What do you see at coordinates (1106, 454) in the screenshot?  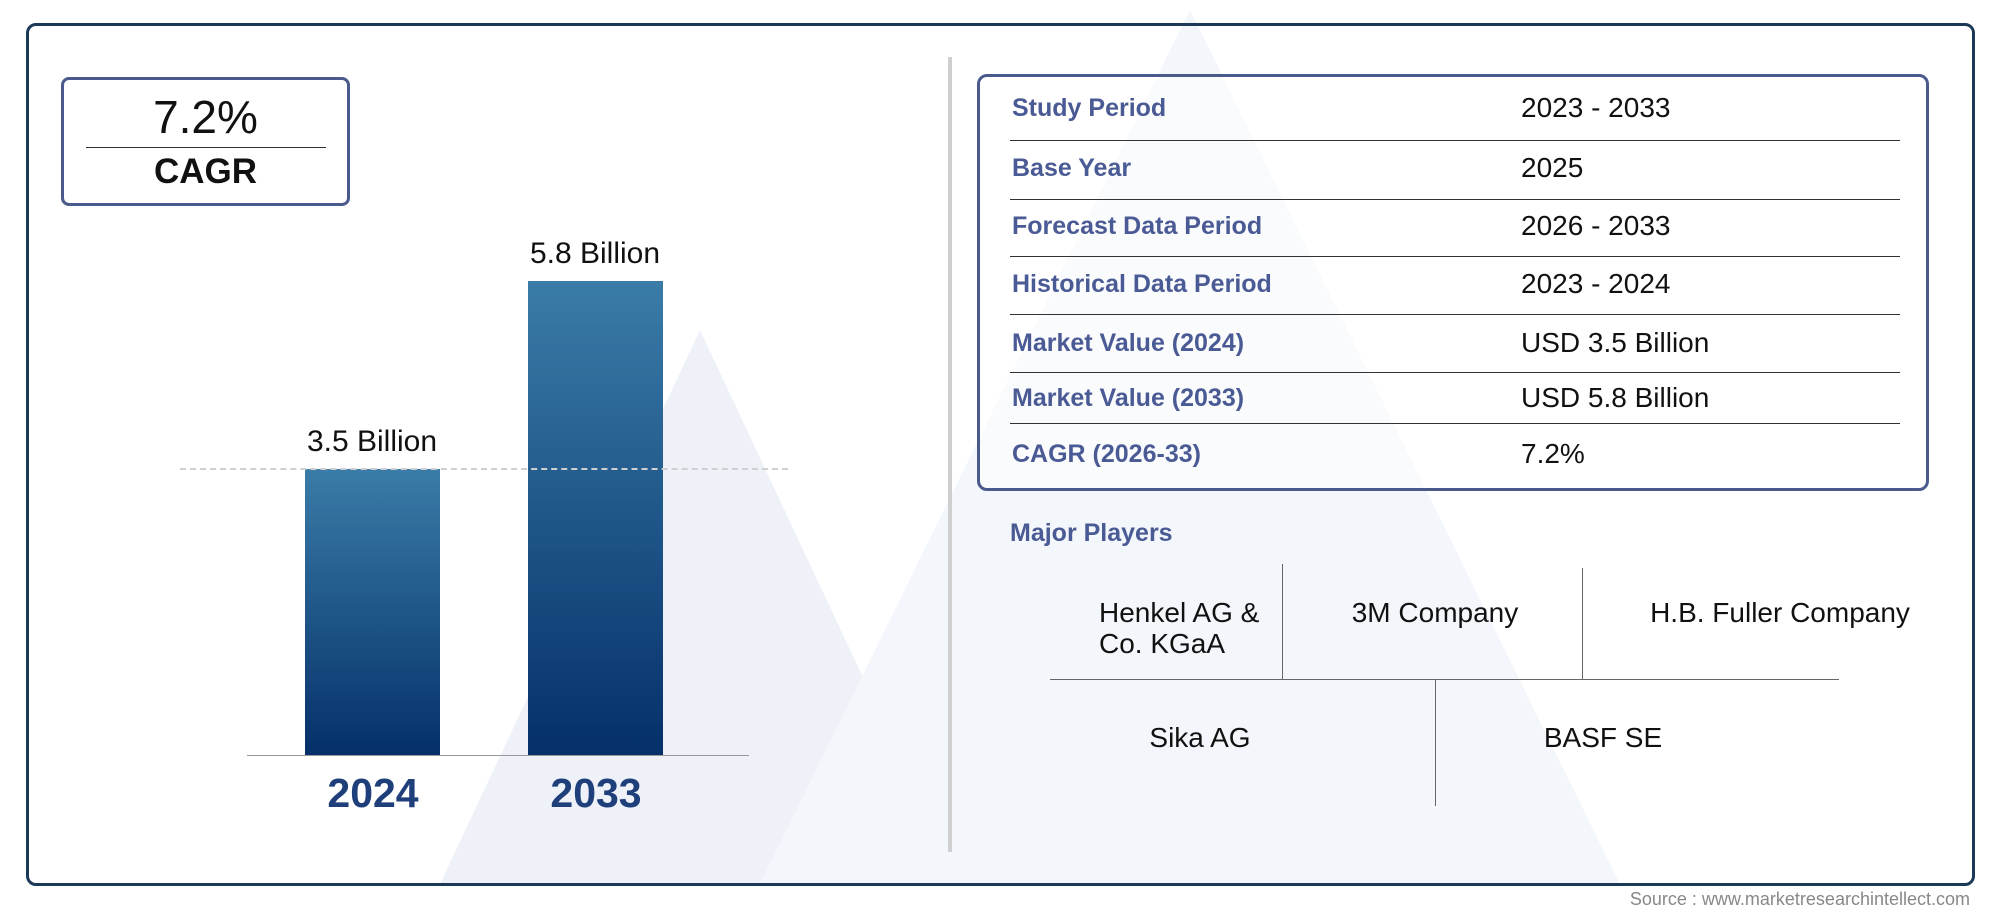 I see `row-label: CAGR (2026-33)` at bounding box center [1106, 454].